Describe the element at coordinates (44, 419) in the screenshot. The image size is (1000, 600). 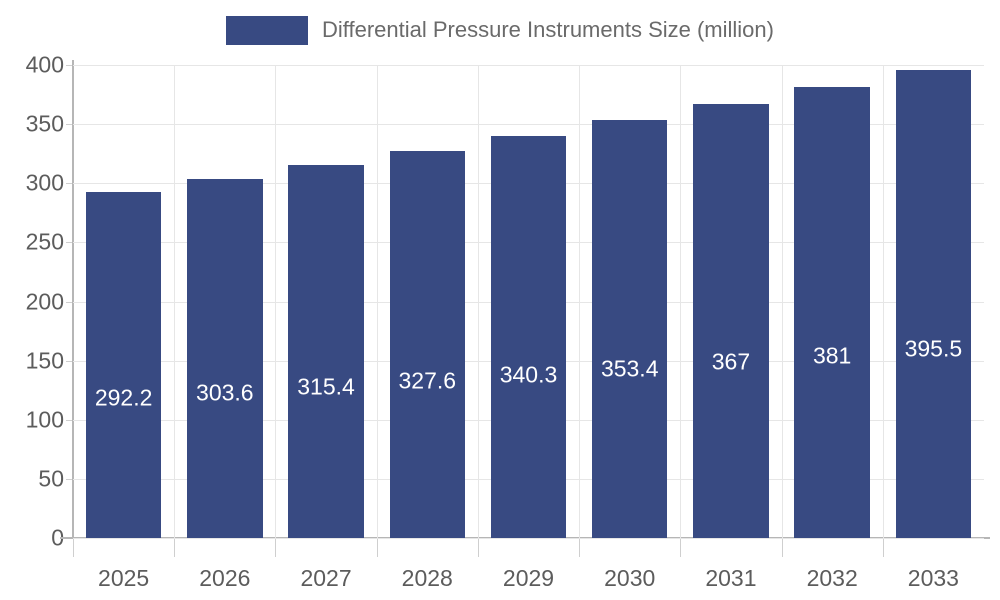
I see `y-axis-tick-label: 100` at that location.